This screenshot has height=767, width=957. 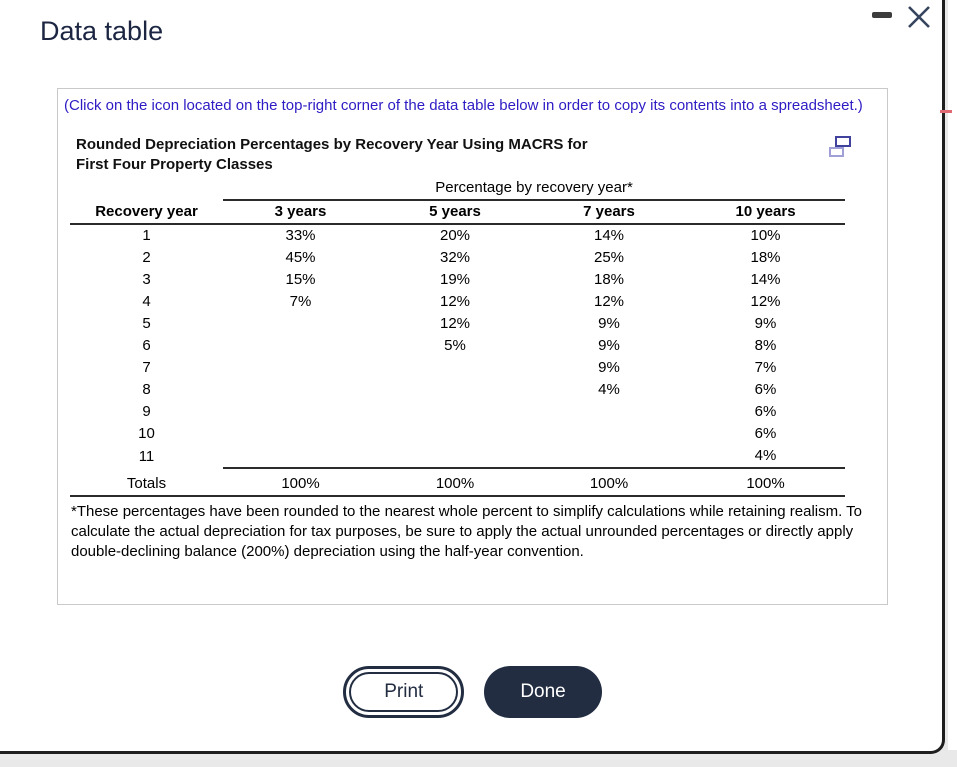 I want to click on action-buttons: Print Done, so click(x=472, y=692).